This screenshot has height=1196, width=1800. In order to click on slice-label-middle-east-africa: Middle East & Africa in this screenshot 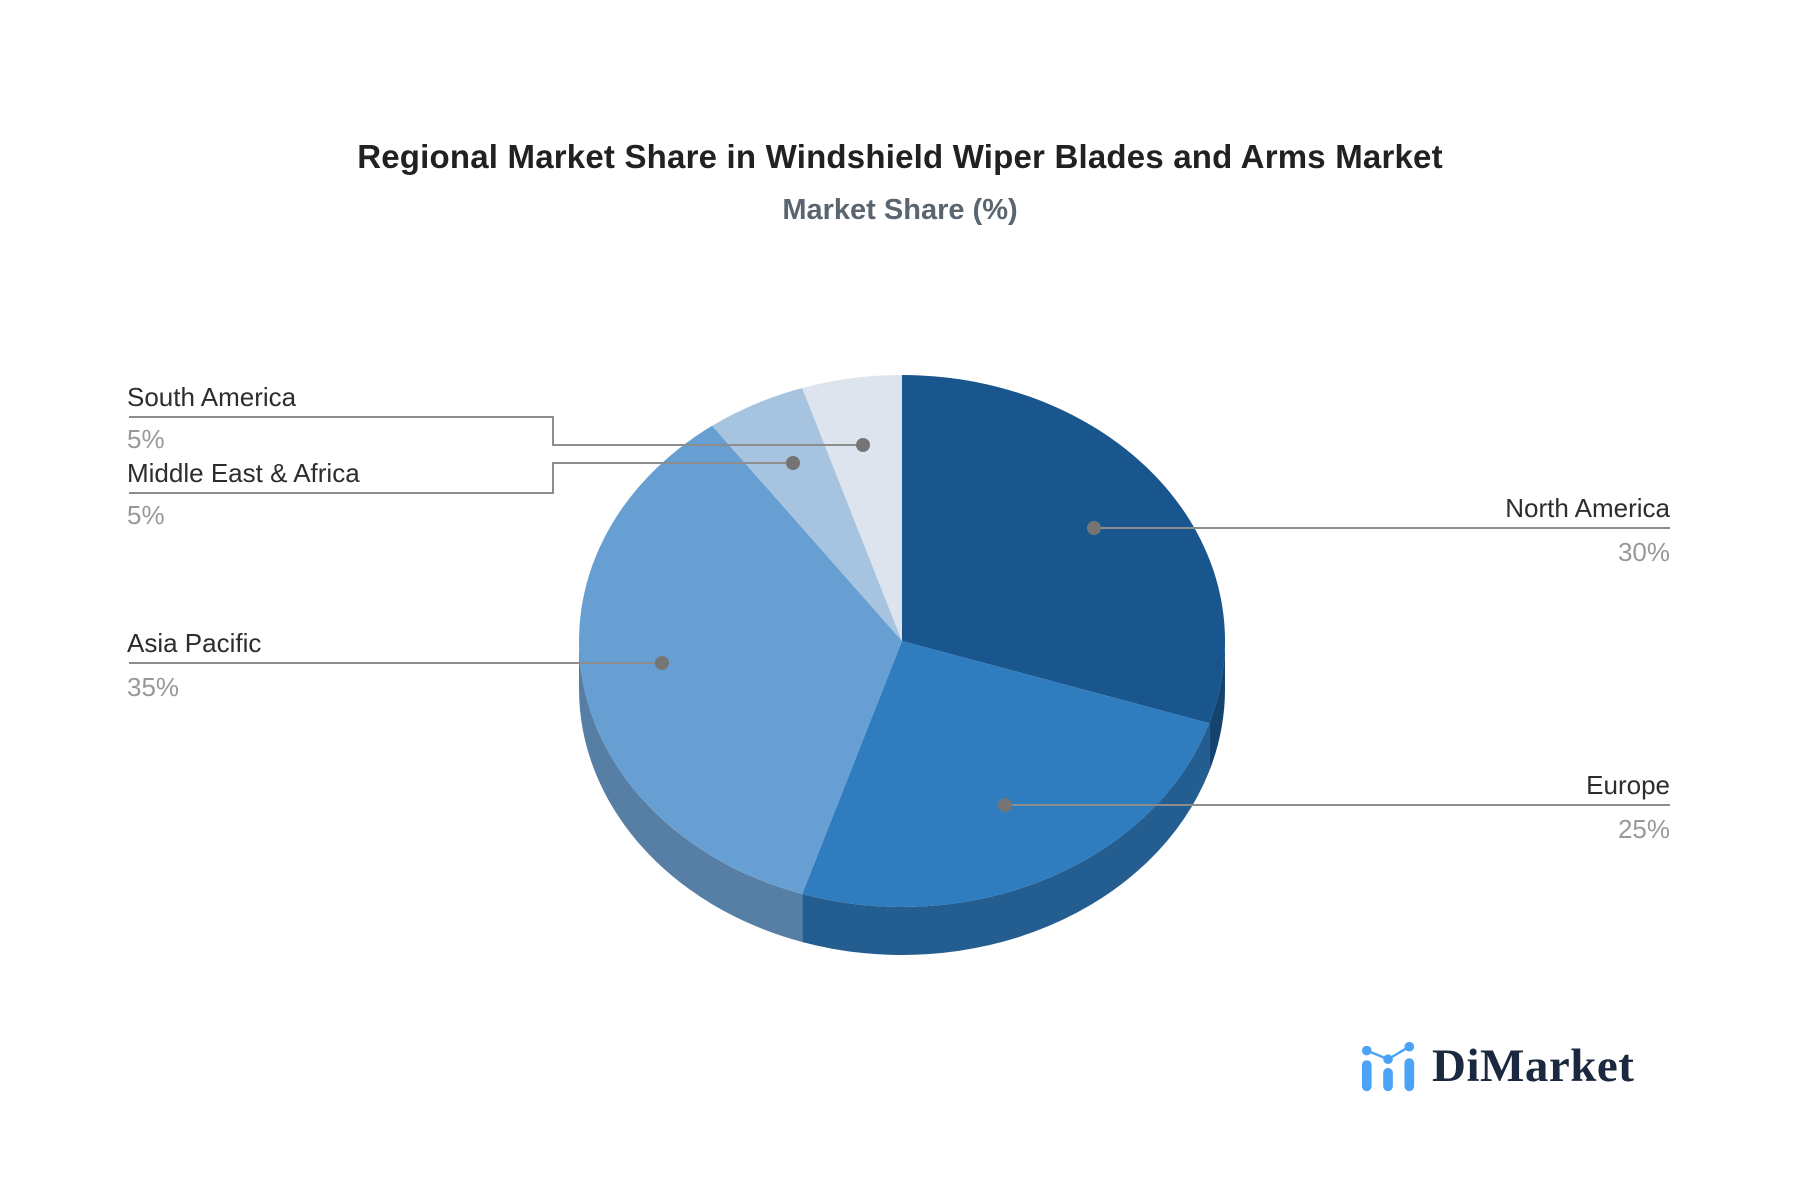, I will do `click(243, 473)`.